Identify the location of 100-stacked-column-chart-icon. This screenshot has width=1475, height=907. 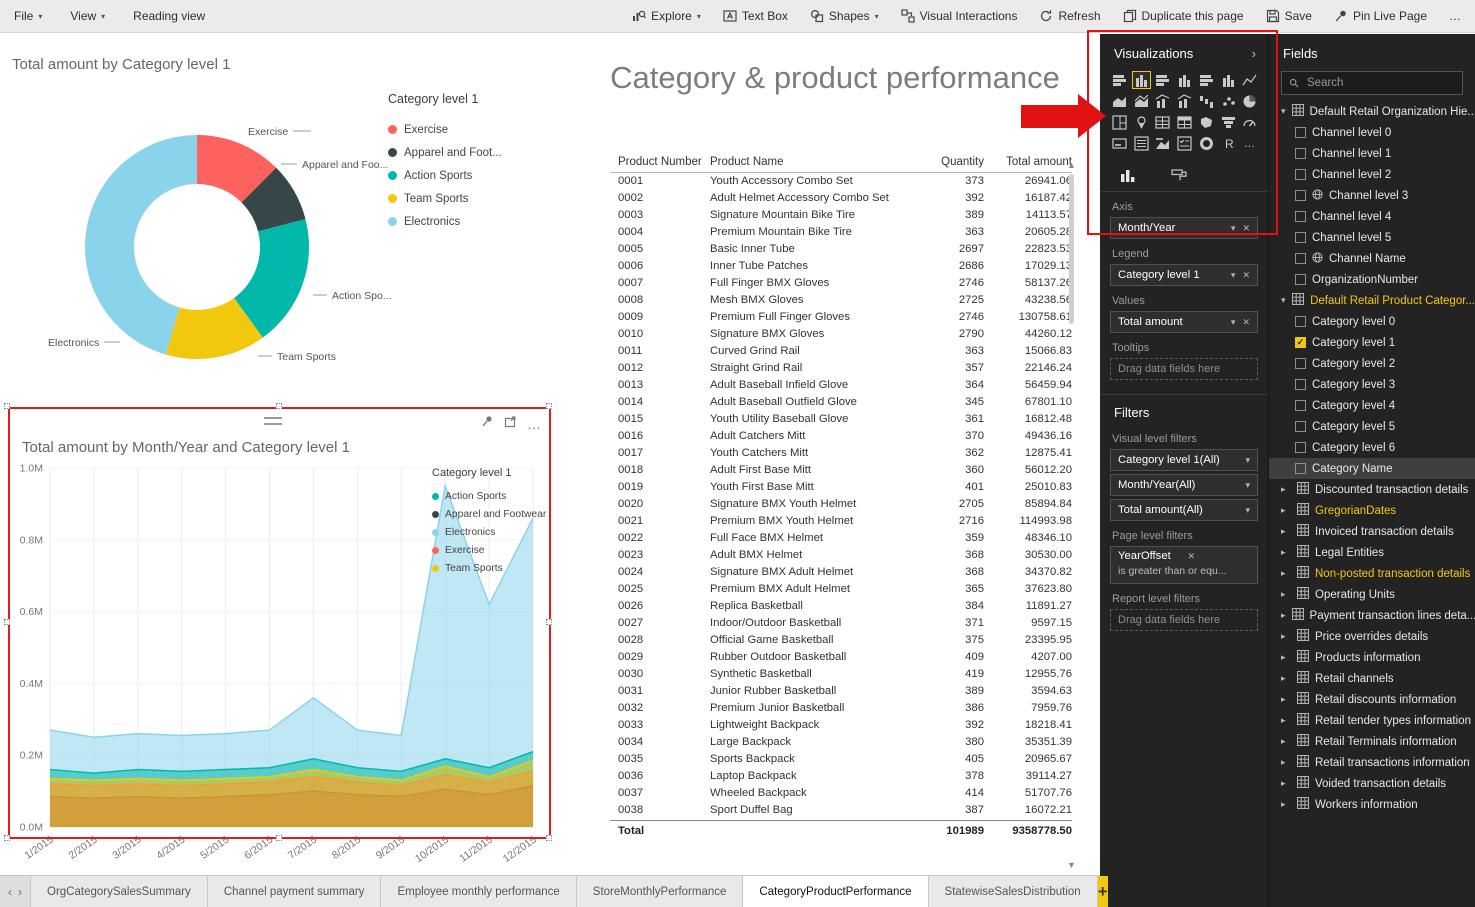
(1228, 80).